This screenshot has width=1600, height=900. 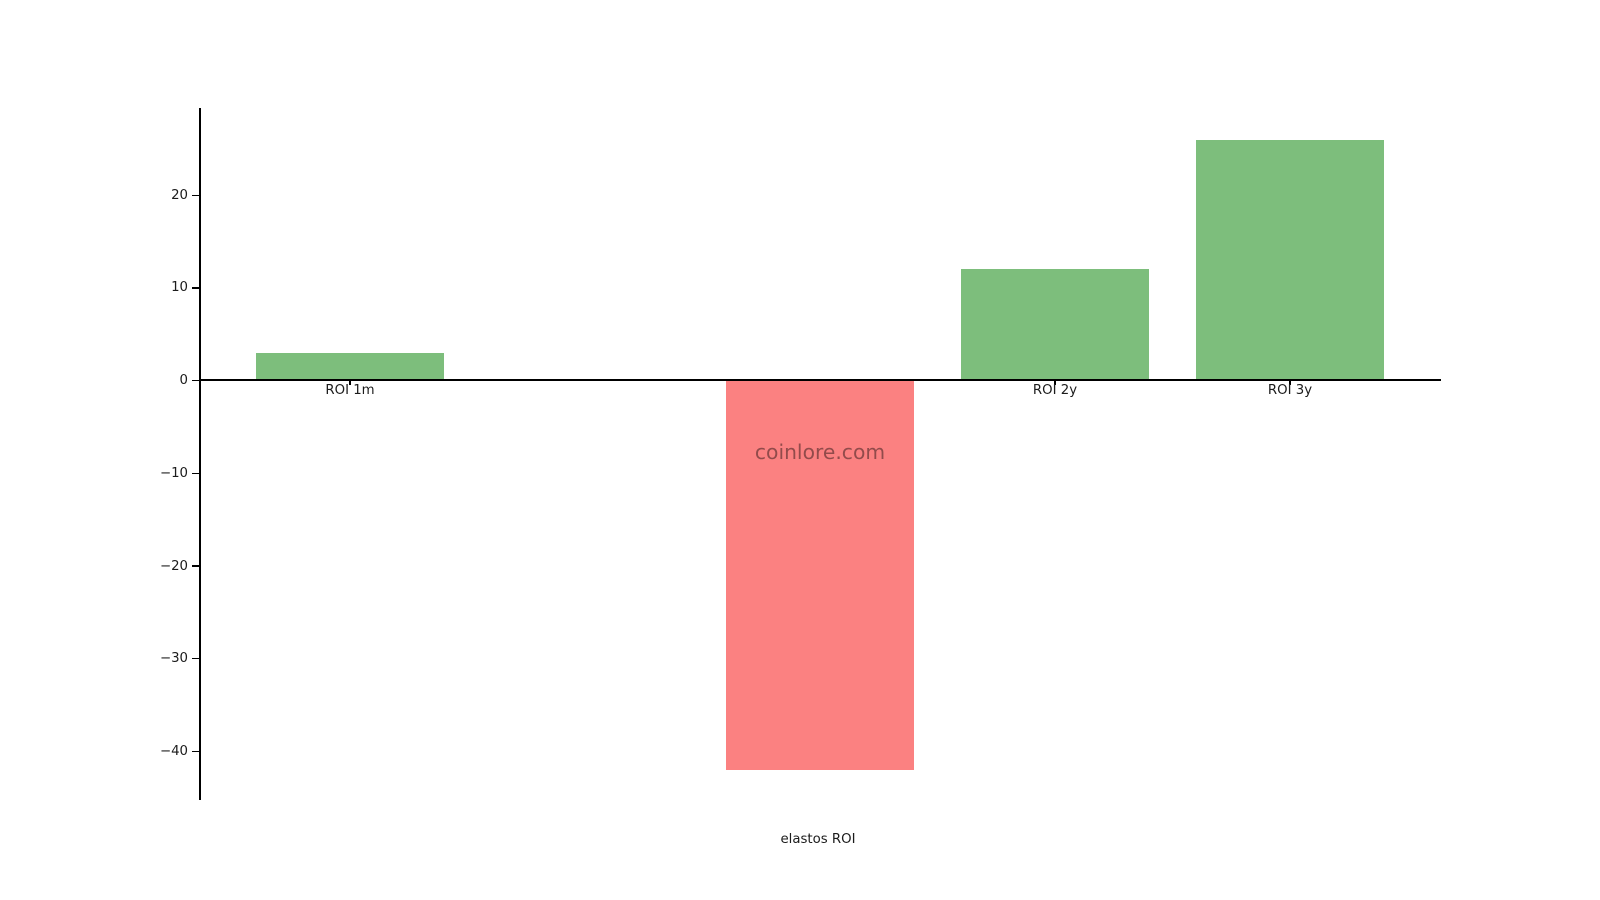 What do you see at coordinates (1290, 260) in the screenshot?
I see `bar-roi-3y` at bounding box center [1290, 260].